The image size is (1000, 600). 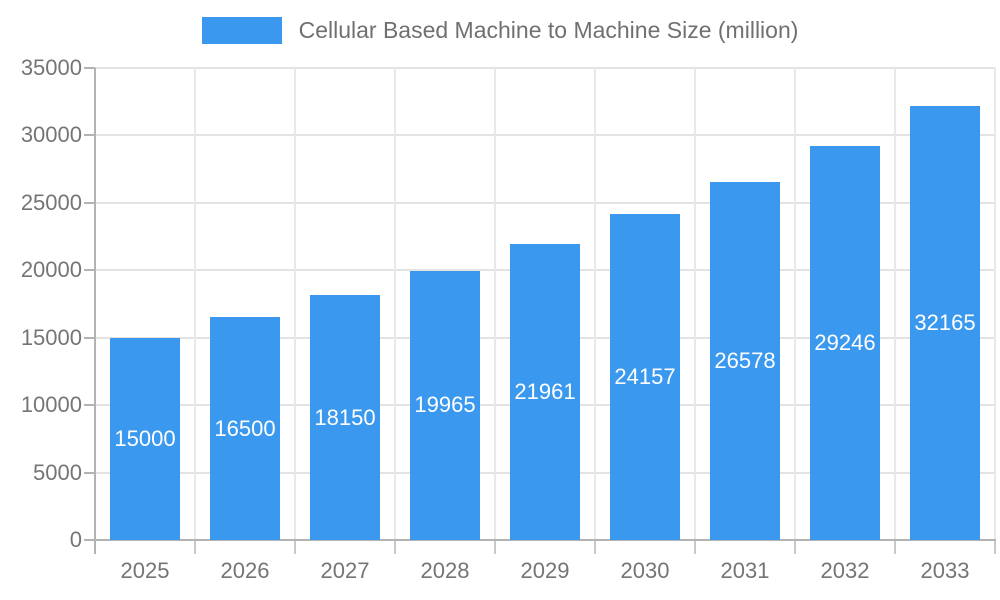 I want to click on x-tick-label: 2027, so click(x=345, y=570).